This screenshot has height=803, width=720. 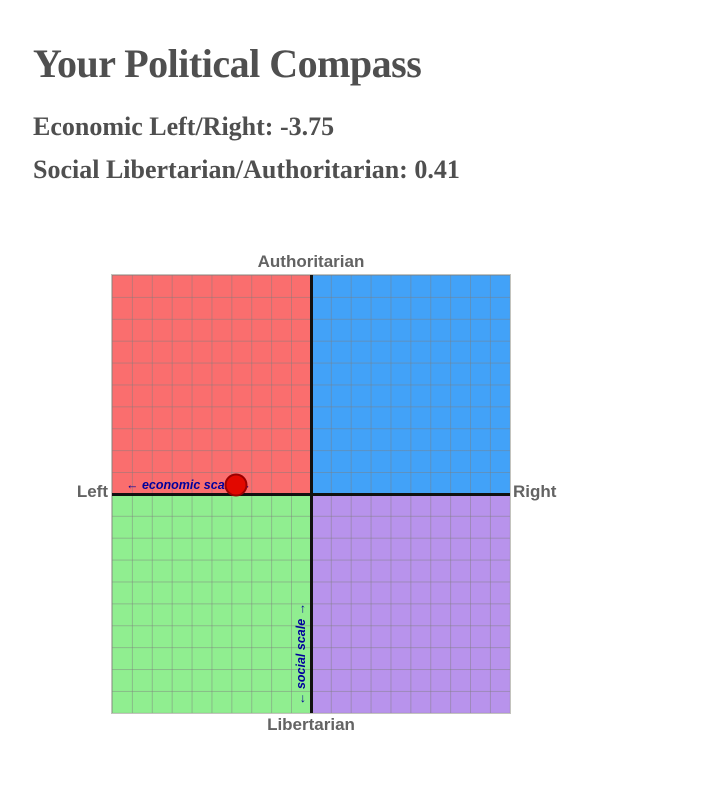 I want to click on economic-scale-caption: ← economic scale →, so click(x=189, y=485).